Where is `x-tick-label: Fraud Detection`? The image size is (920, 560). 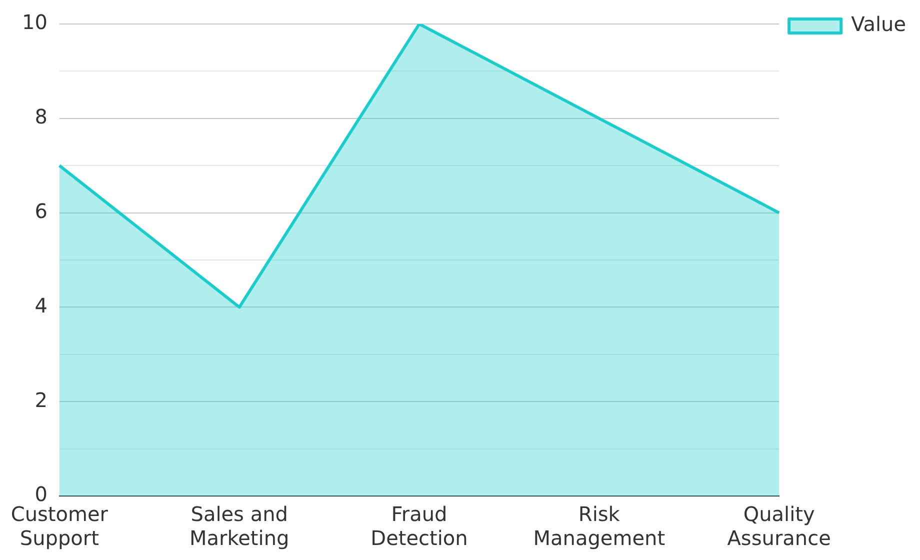 x-tick-label: Fraud Detection is located at coordinates (419, 526).